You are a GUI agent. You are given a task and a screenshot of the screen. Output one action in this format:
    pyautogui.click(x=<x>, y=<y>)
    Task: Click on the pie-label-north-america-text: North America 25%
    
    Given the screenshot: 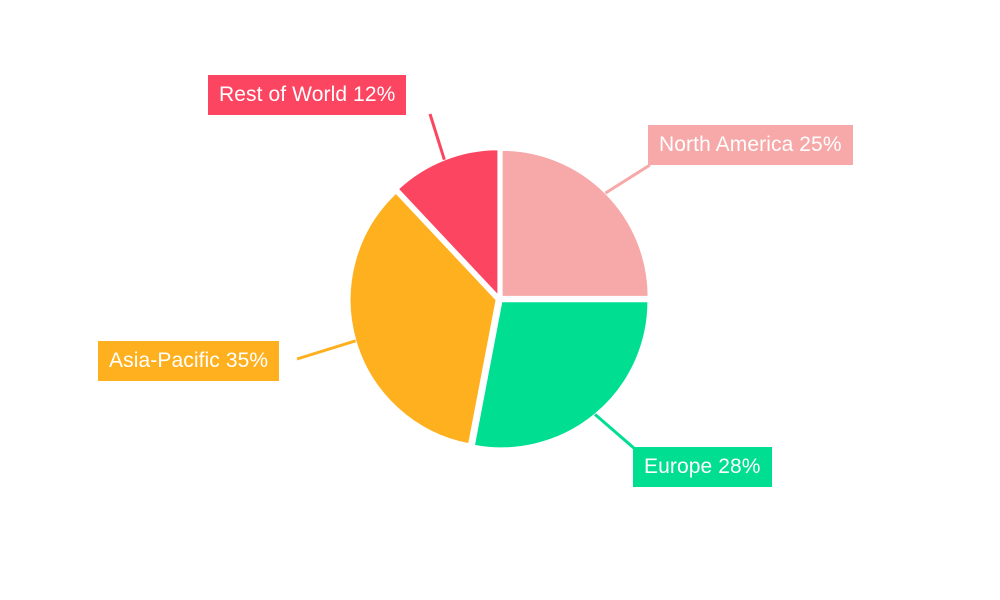 What is the action you would take?
    pyautogui.click(x=750, y=144)
    